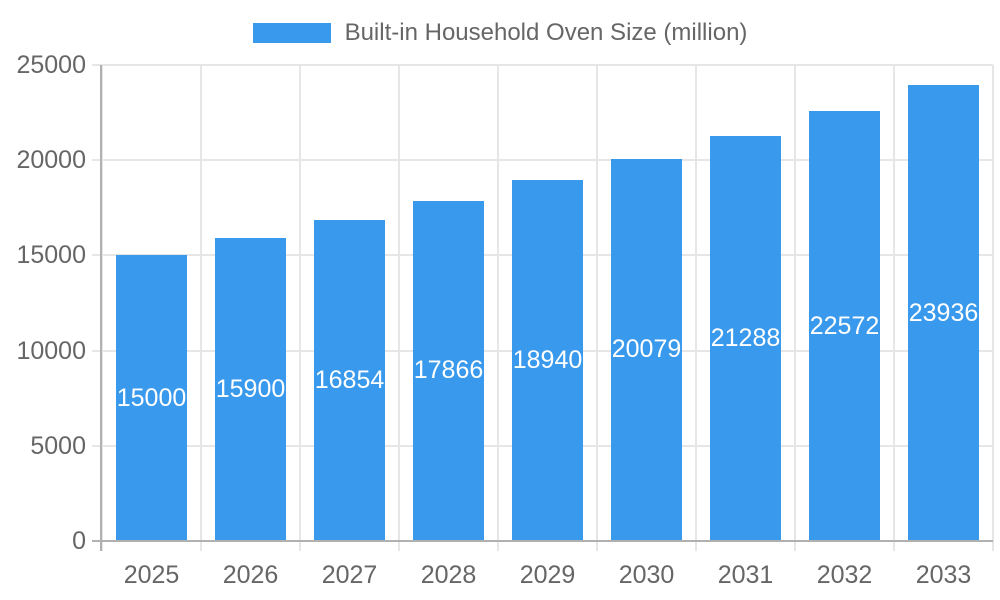 Image resolution: width=1000 pixels, height=600 pixels. I want to click on bar-2026: 15900, so click(250, 389).